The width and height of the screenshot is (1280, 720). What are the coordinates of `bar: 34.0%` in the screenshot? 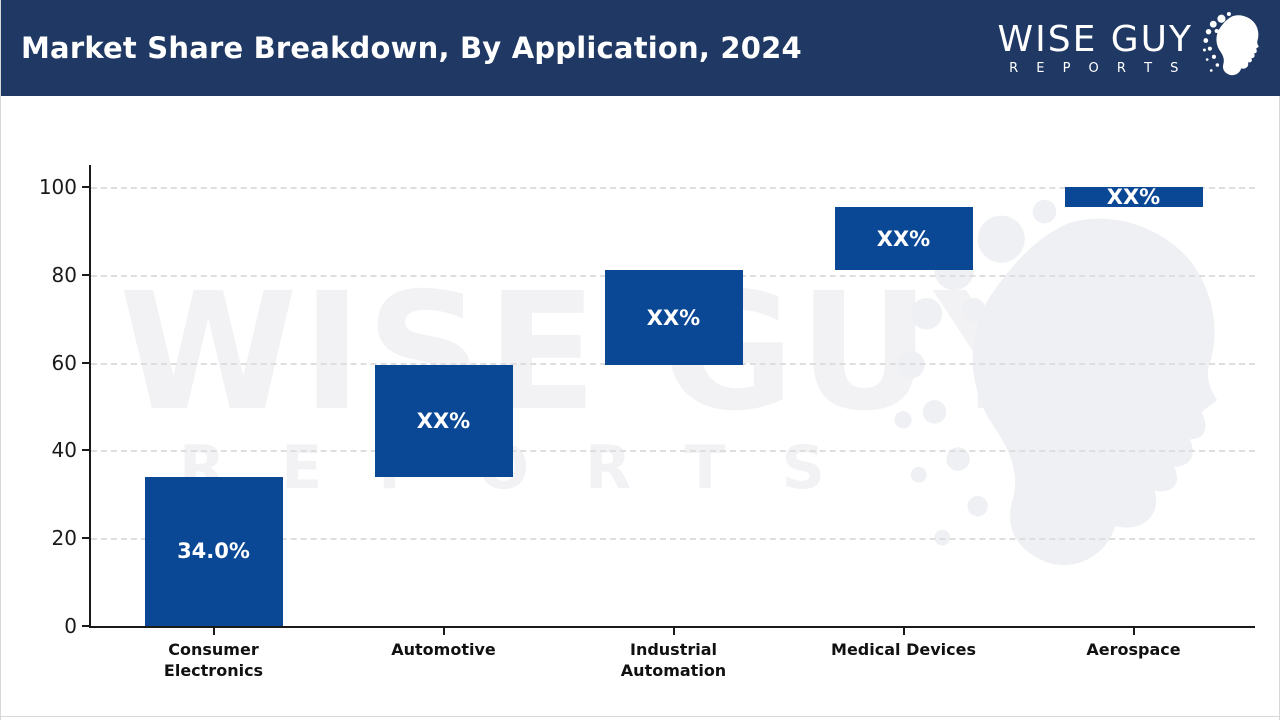 It's located at (213, 551).